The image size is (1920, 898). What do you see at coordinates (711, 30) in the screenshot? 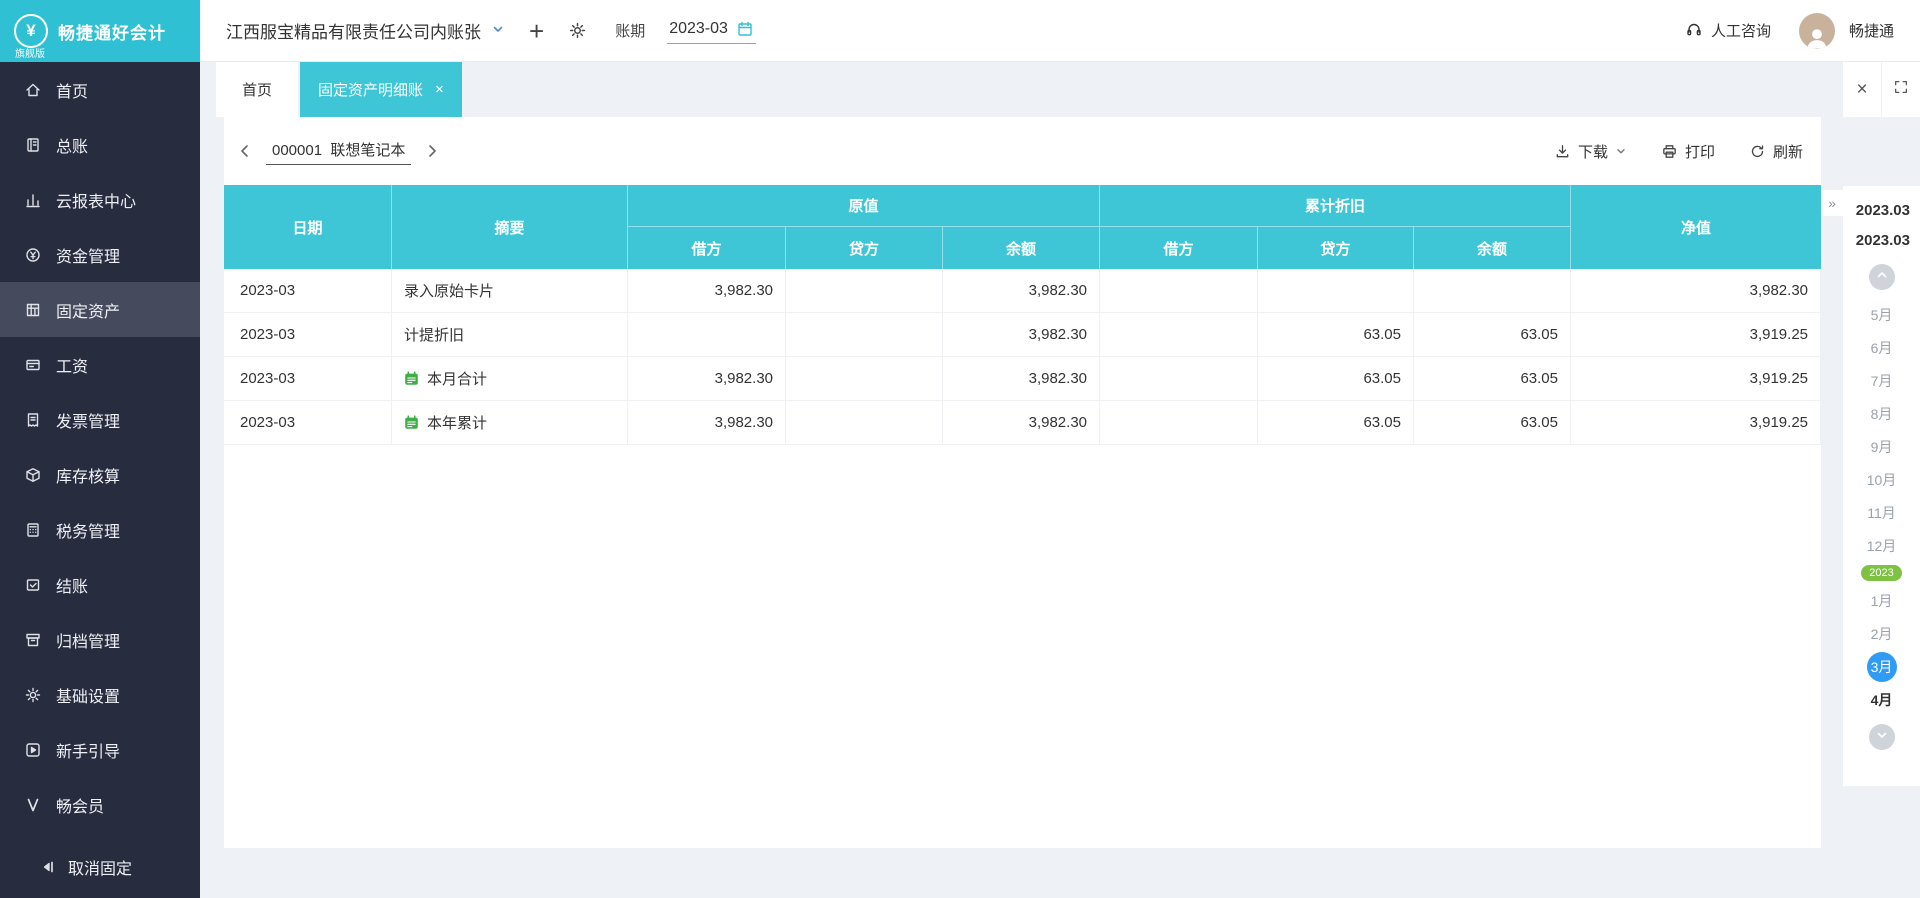
I see `period-input: 2023-03` at bounding box center [711, 30].